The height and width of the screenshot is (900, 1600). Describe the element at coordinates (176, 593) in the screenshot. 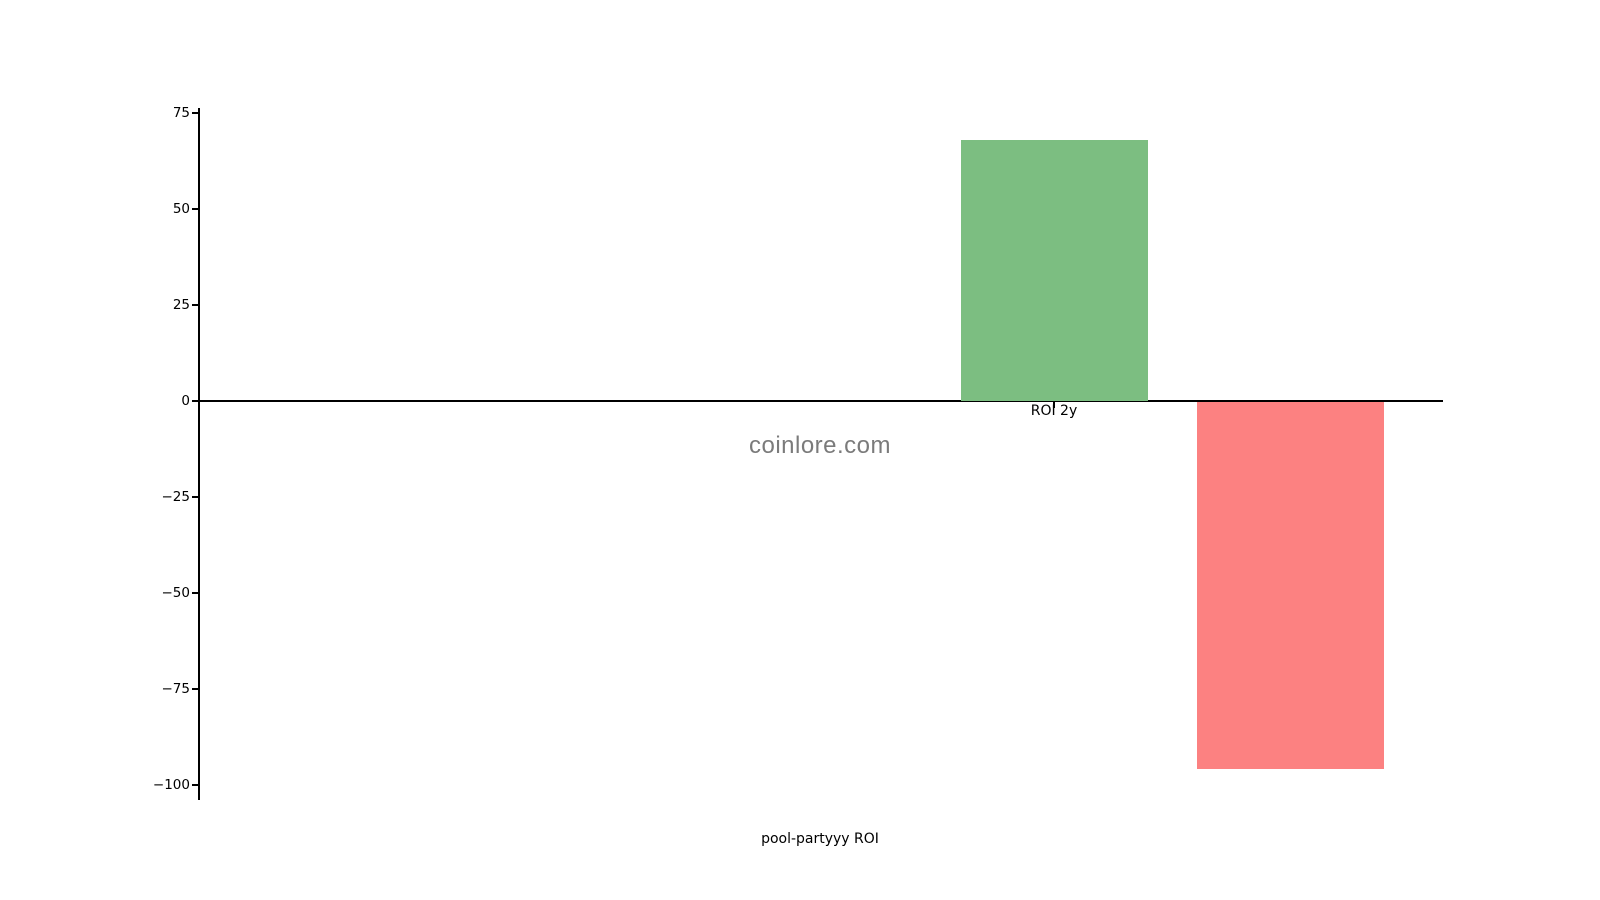

I see `y-tick-label: −50` at that location.